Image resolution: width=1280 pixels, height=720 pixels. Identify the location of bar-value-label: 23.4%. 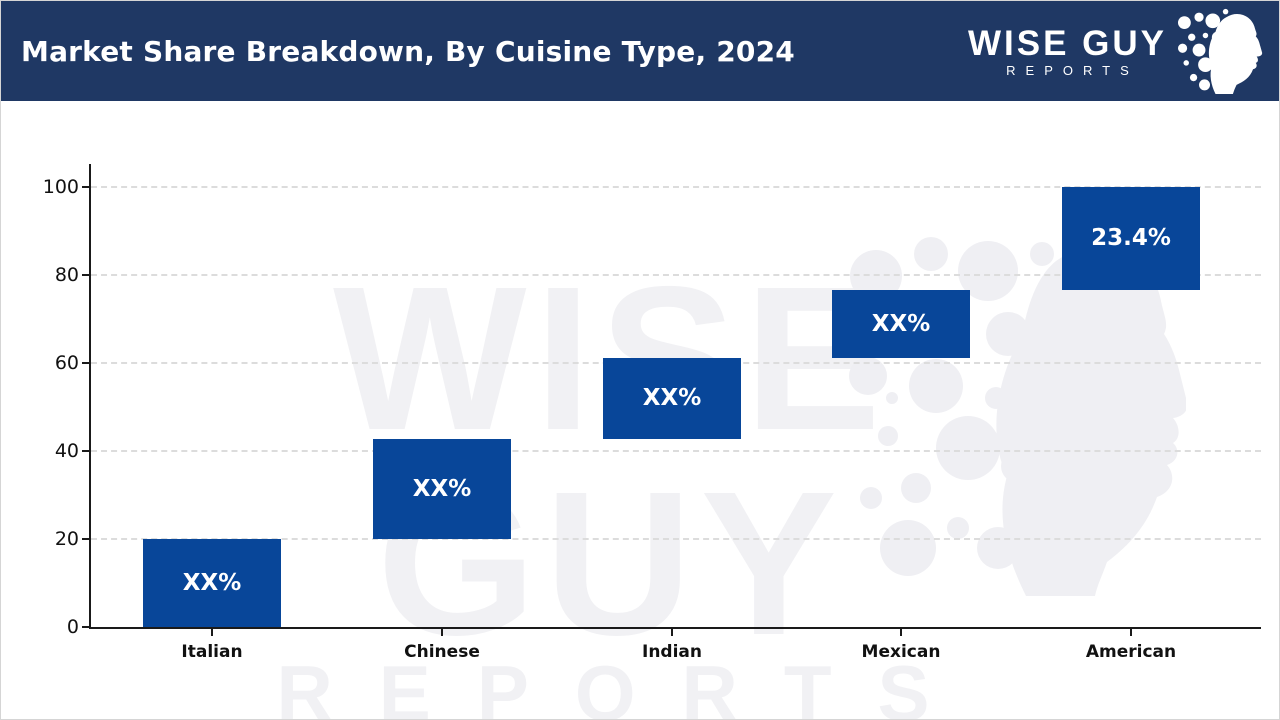
(1131, 238).